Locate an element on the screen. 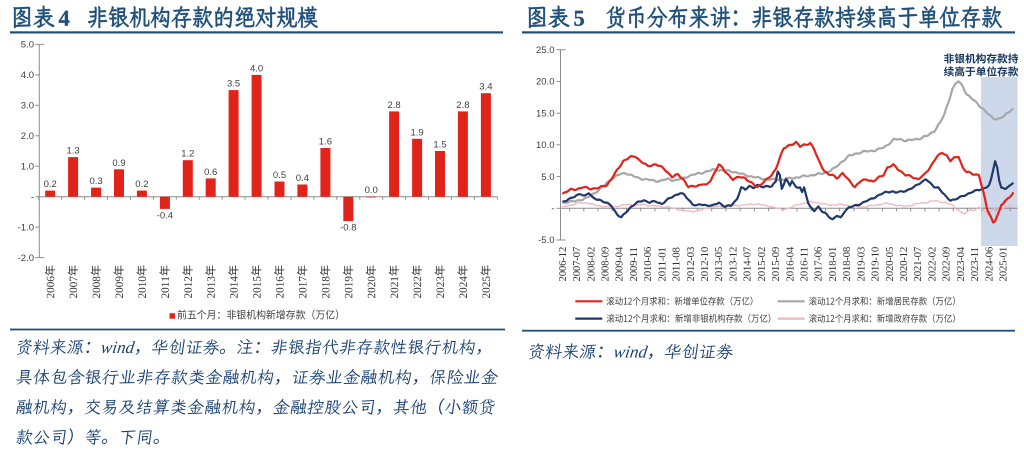 This screenshot has width=1024, height=455. svg-text: 20.0 is located at coordinates (545, 82).